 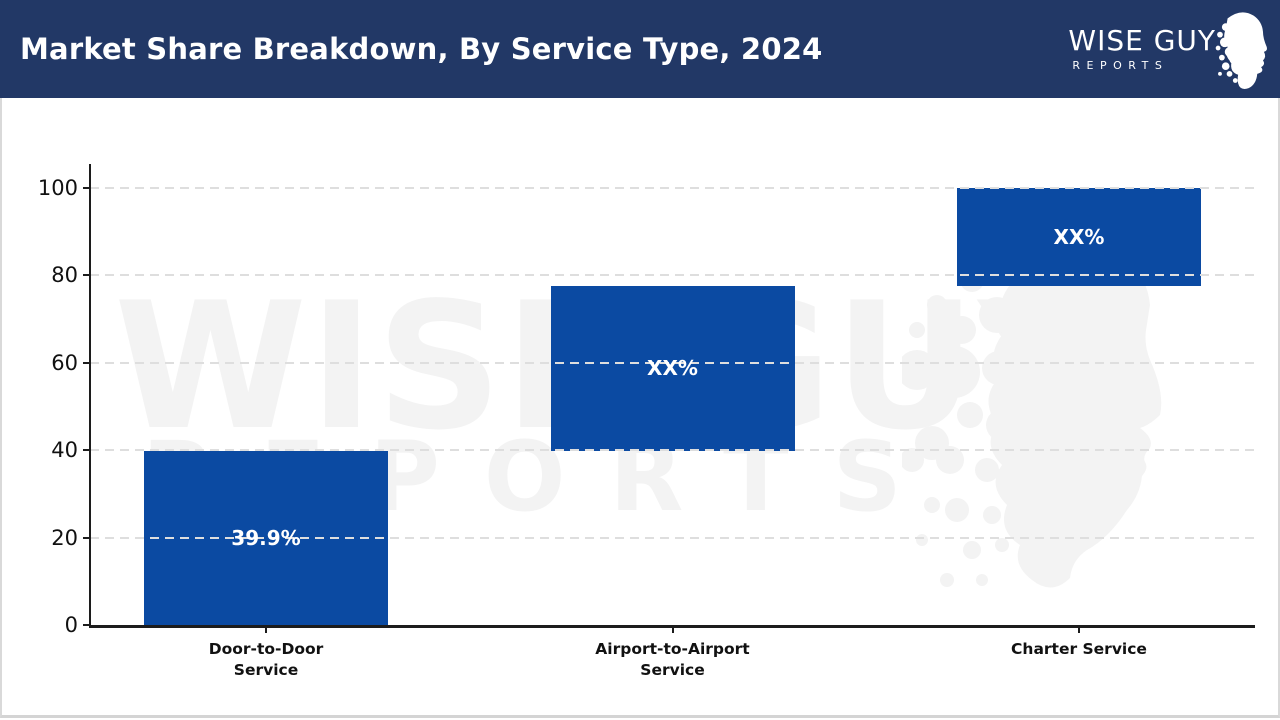 What do you see at coordinates (90, 396) in the screenshot?
I see `y-axis-spine` at bounding box center [90, 396].